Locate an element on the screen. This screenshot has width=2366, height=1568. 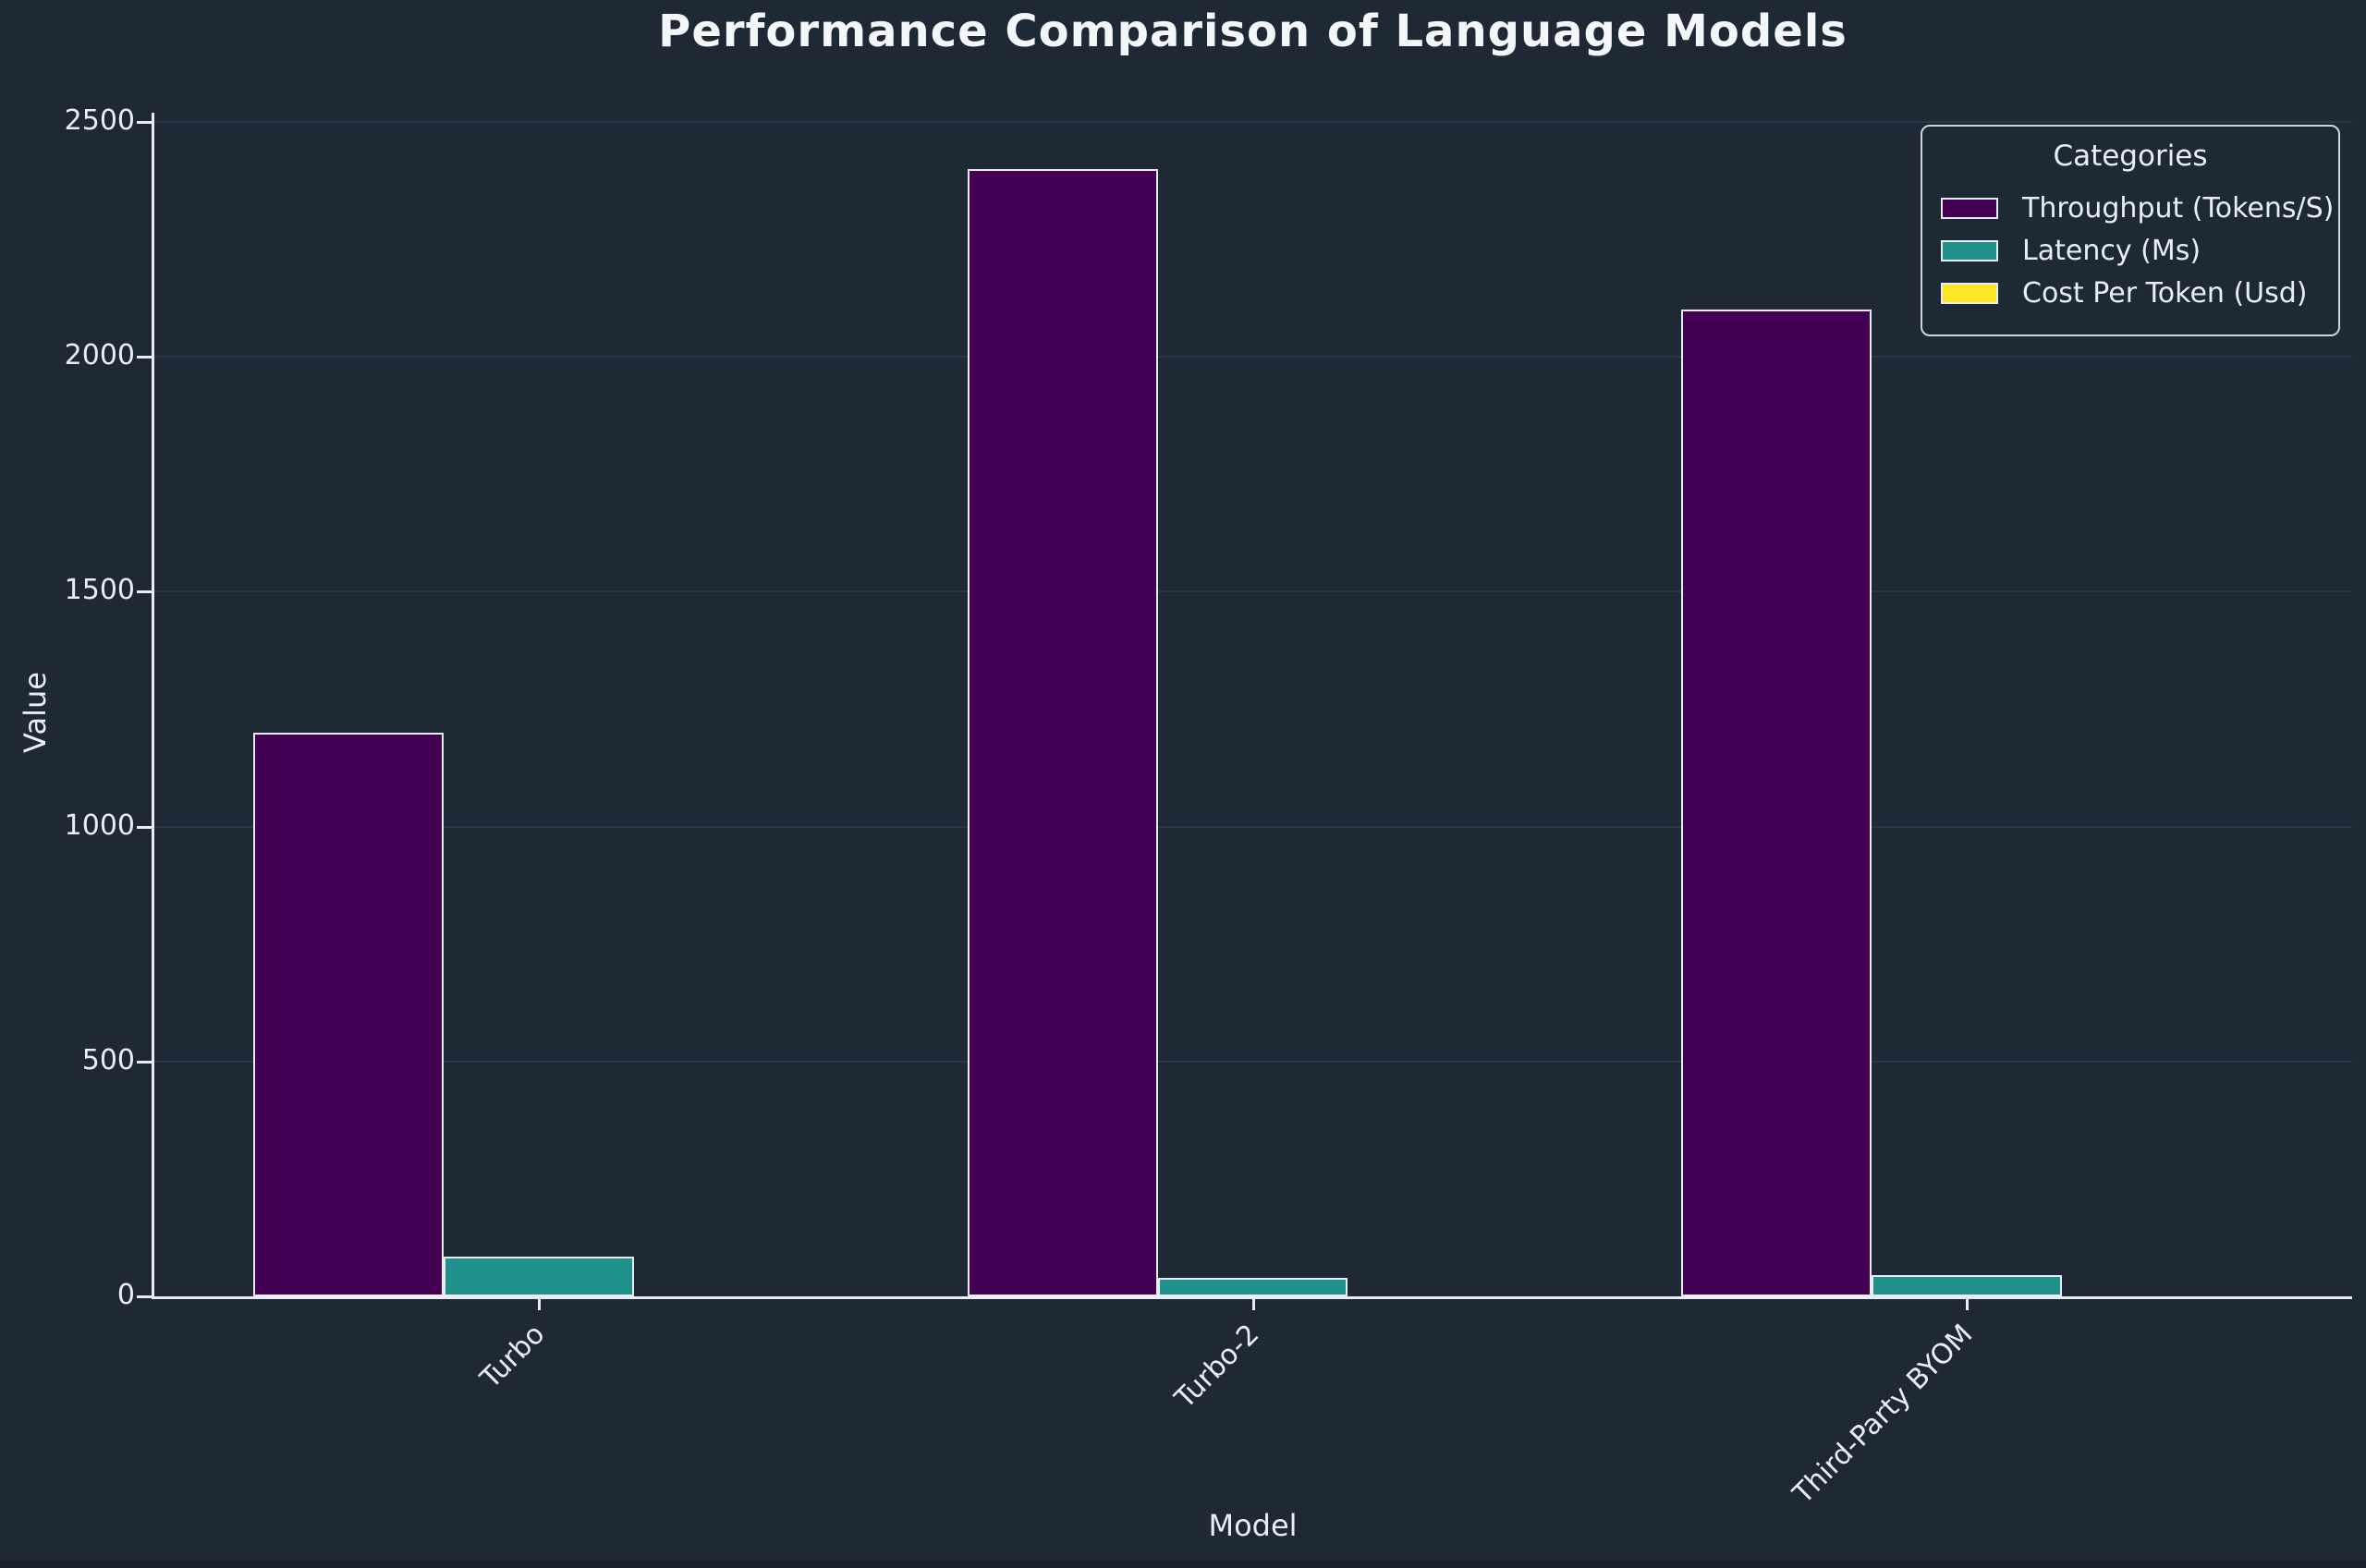
y-axis-title: Value is located at coordinates (35, 712).